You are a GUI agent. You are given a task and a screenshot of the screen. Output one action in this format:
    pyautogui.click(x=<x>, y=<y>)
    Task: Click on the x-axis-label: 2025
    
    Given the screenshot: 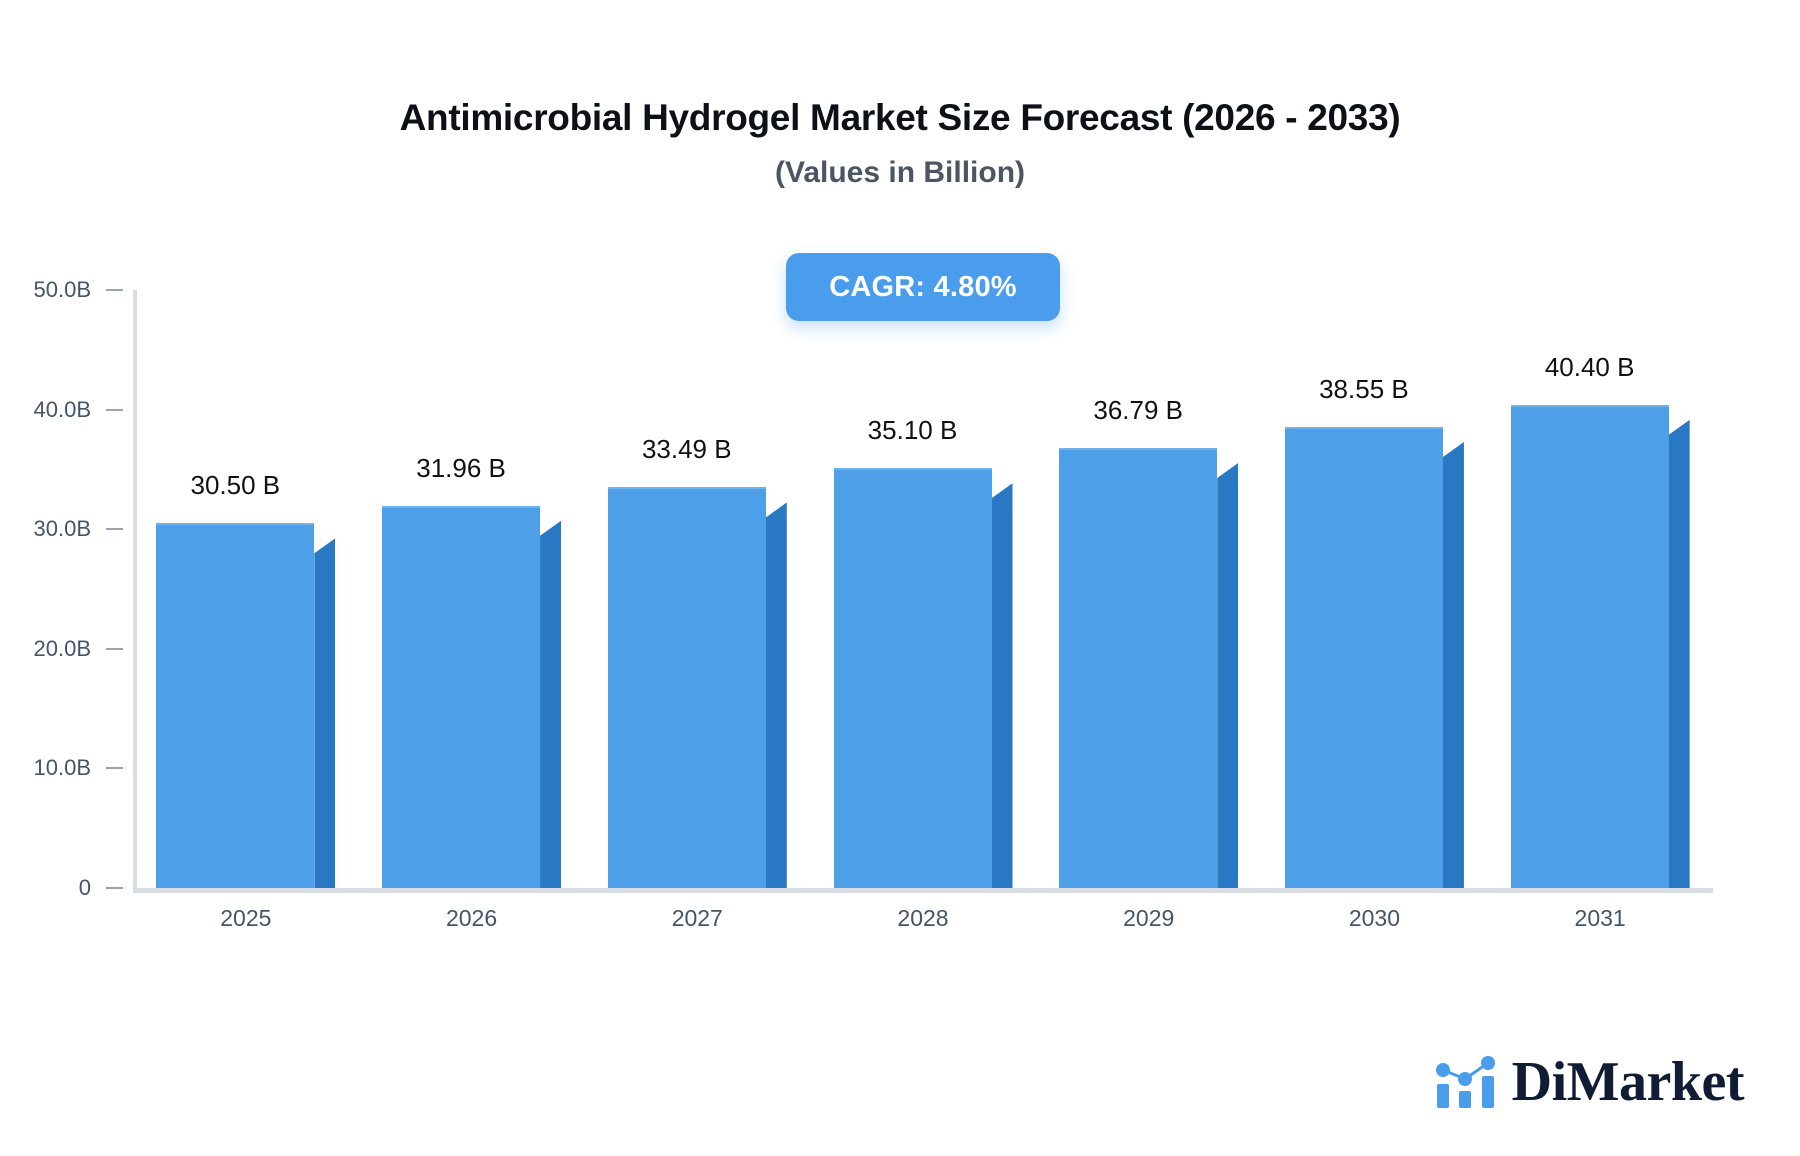 What is the action you would take?
    pyautogui.click(x=246, y=918)
    